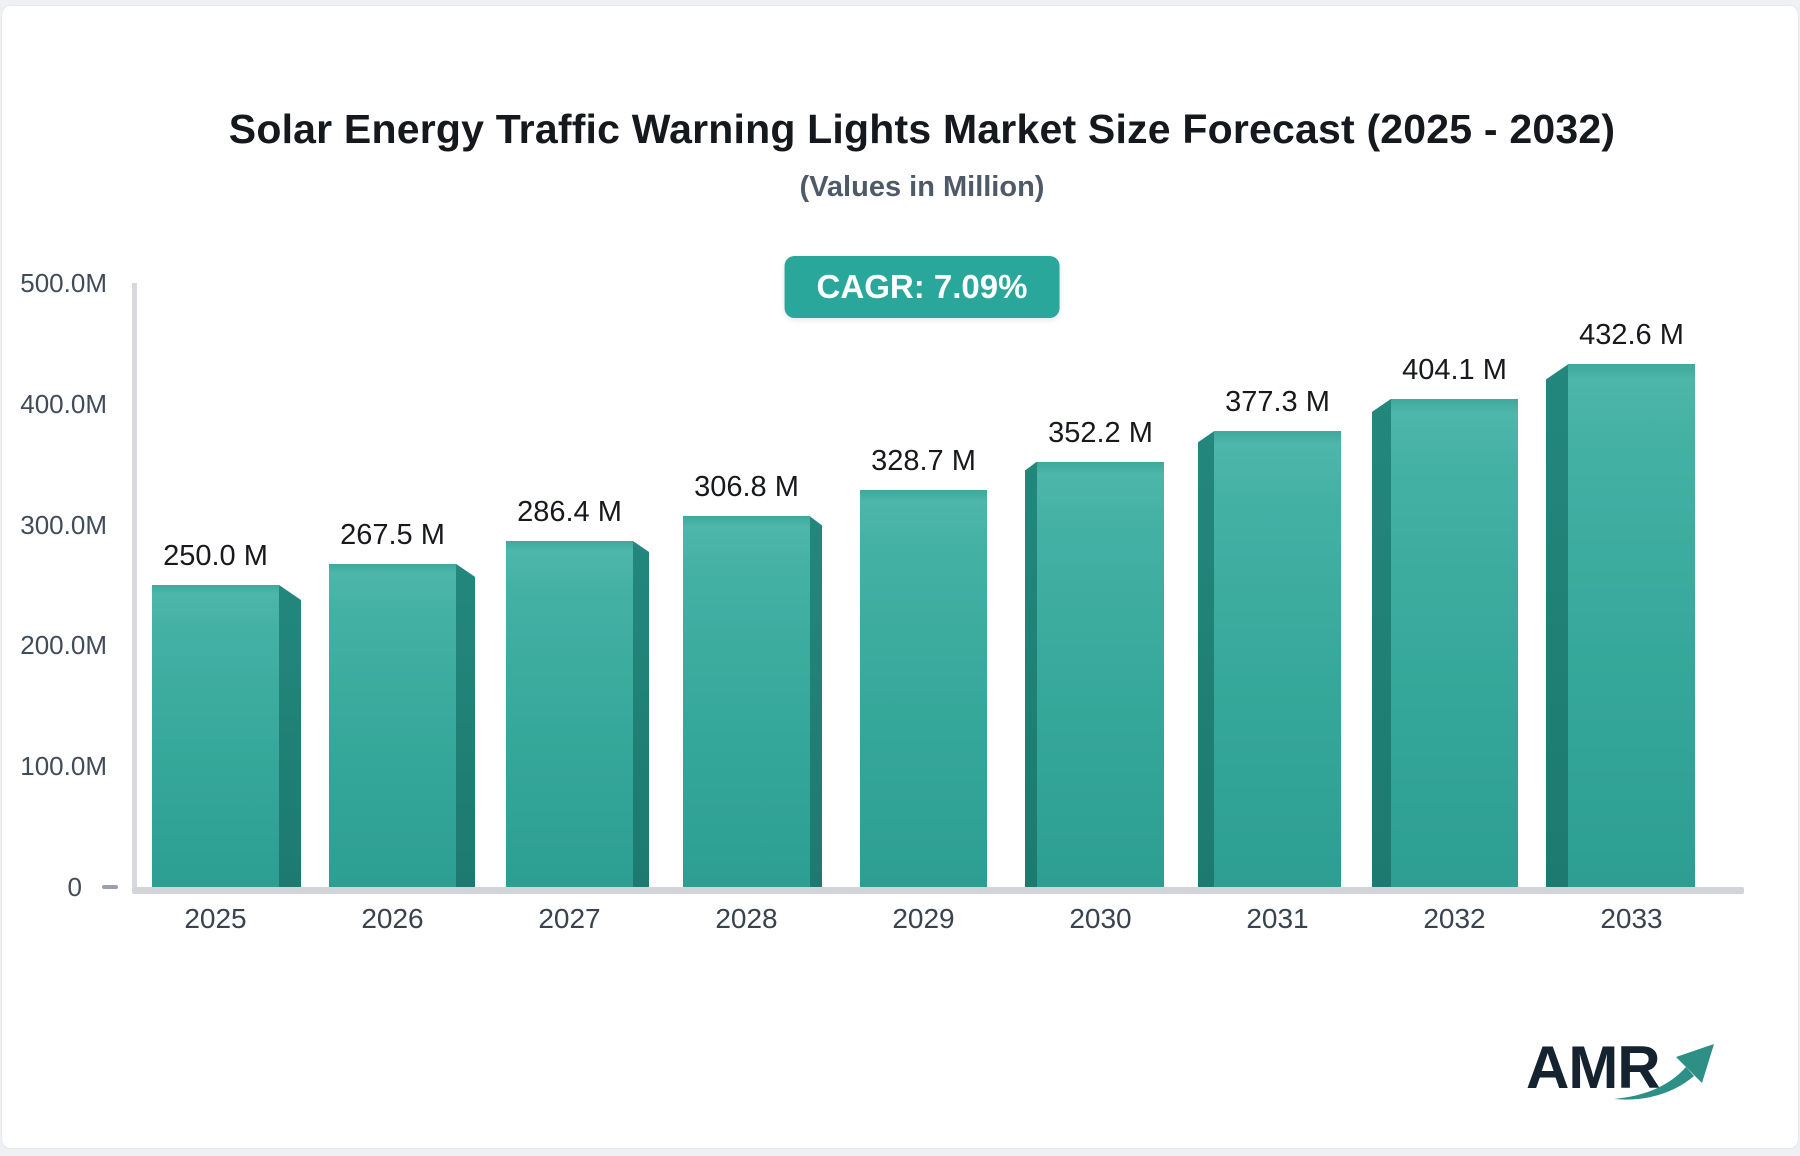 This screenshot has height=1156, width=1800. I want to click on y-axis-tick-label: 500.0M, so click(63, 283).